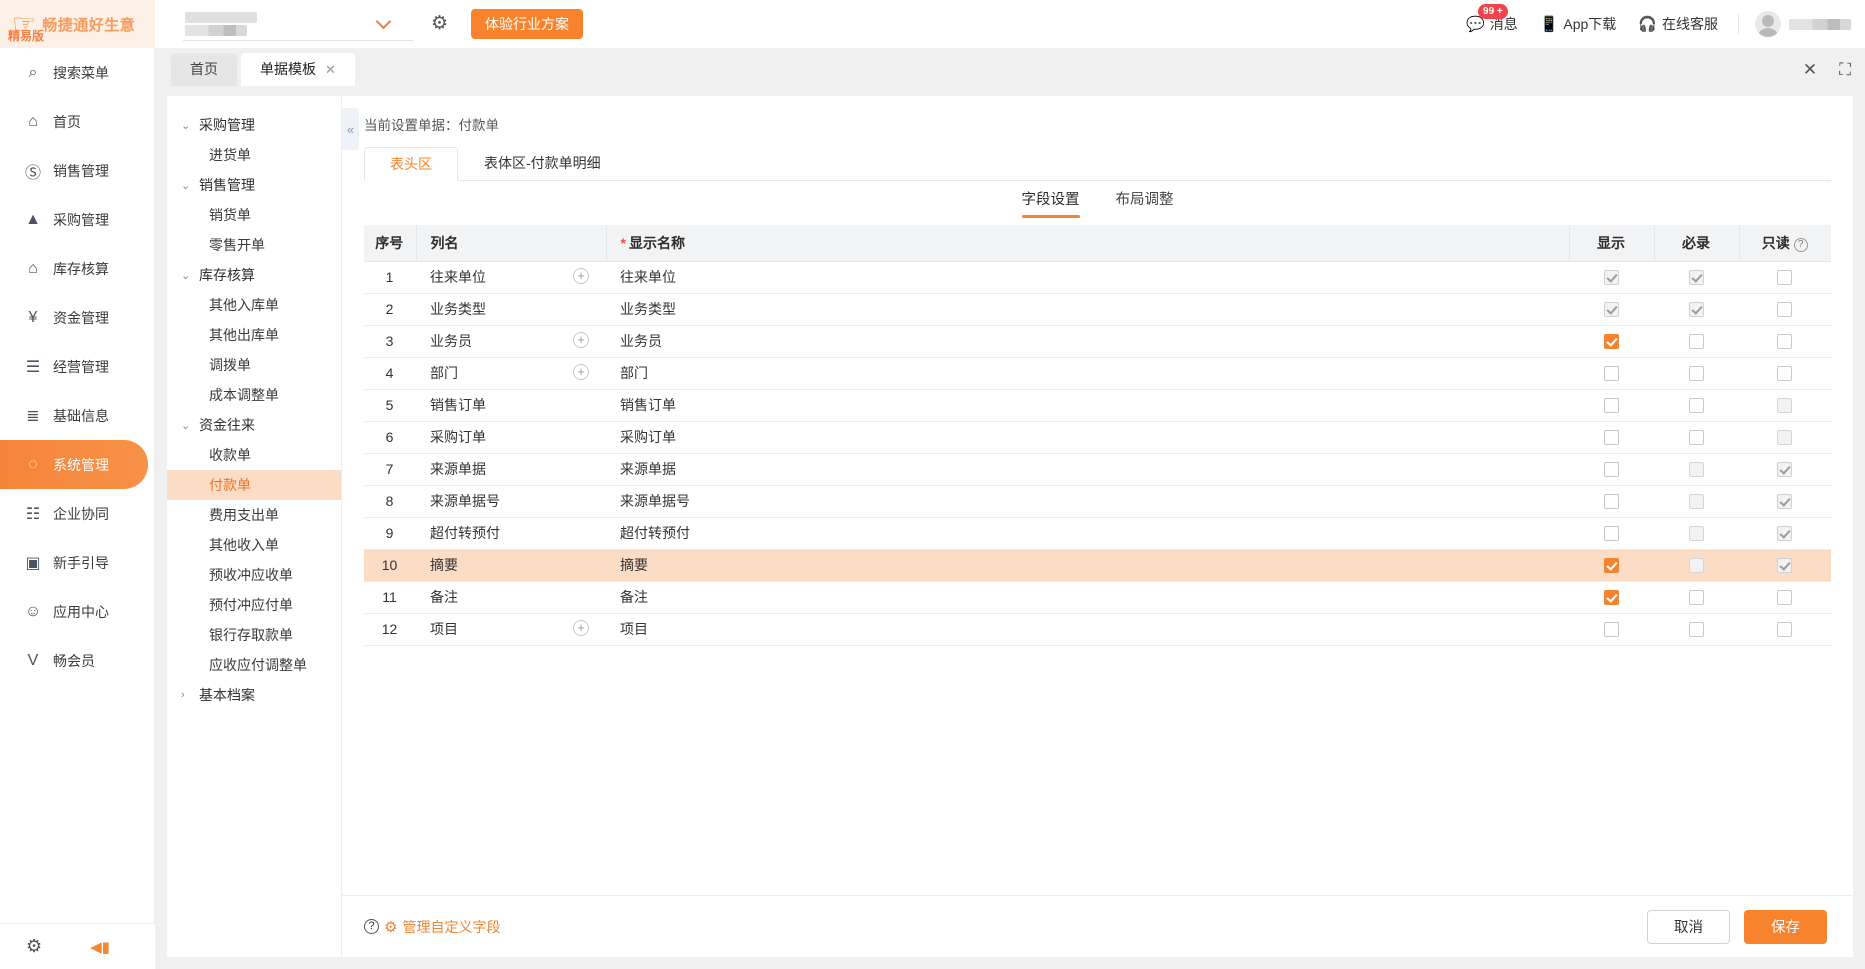  What do you see at coordinates (254, 245) in the screenshot?
I see `tree-leaf-4: 零售开单` at bounding box center [254, 245].